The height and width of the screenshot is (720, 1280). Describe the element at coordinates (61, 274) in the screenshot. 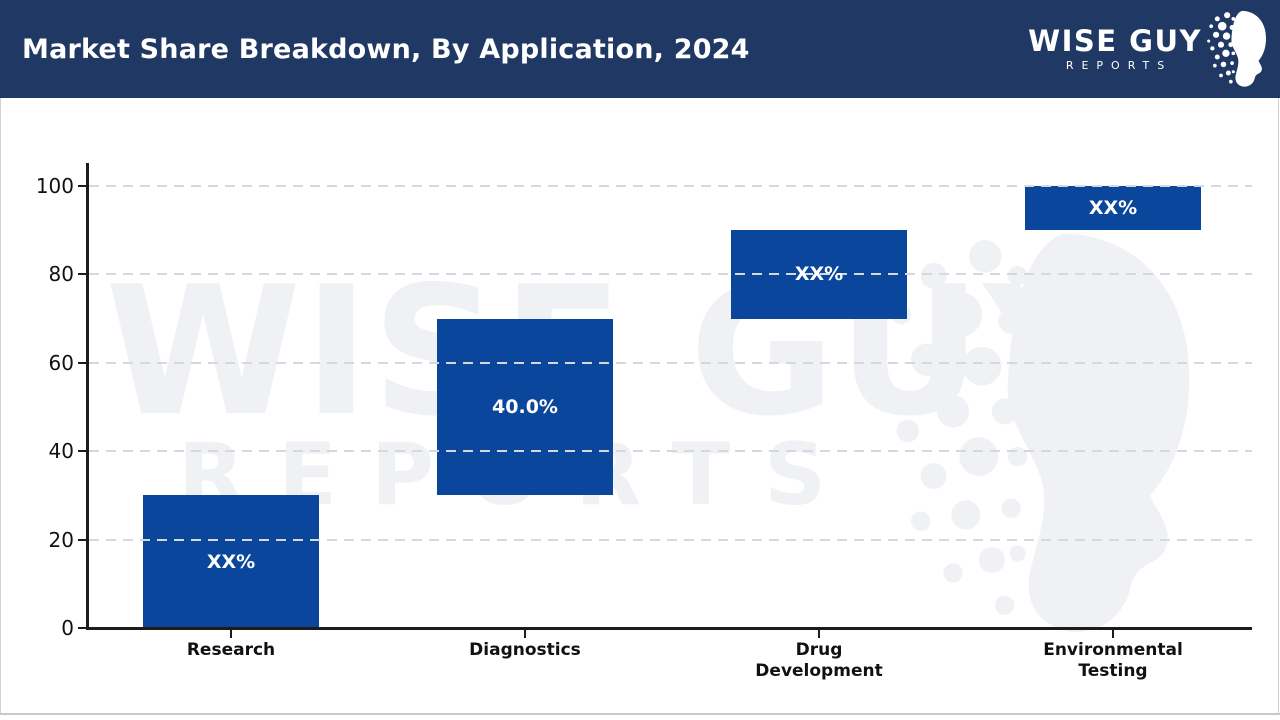

I see `y-axis-tick-label: 80` at that location.